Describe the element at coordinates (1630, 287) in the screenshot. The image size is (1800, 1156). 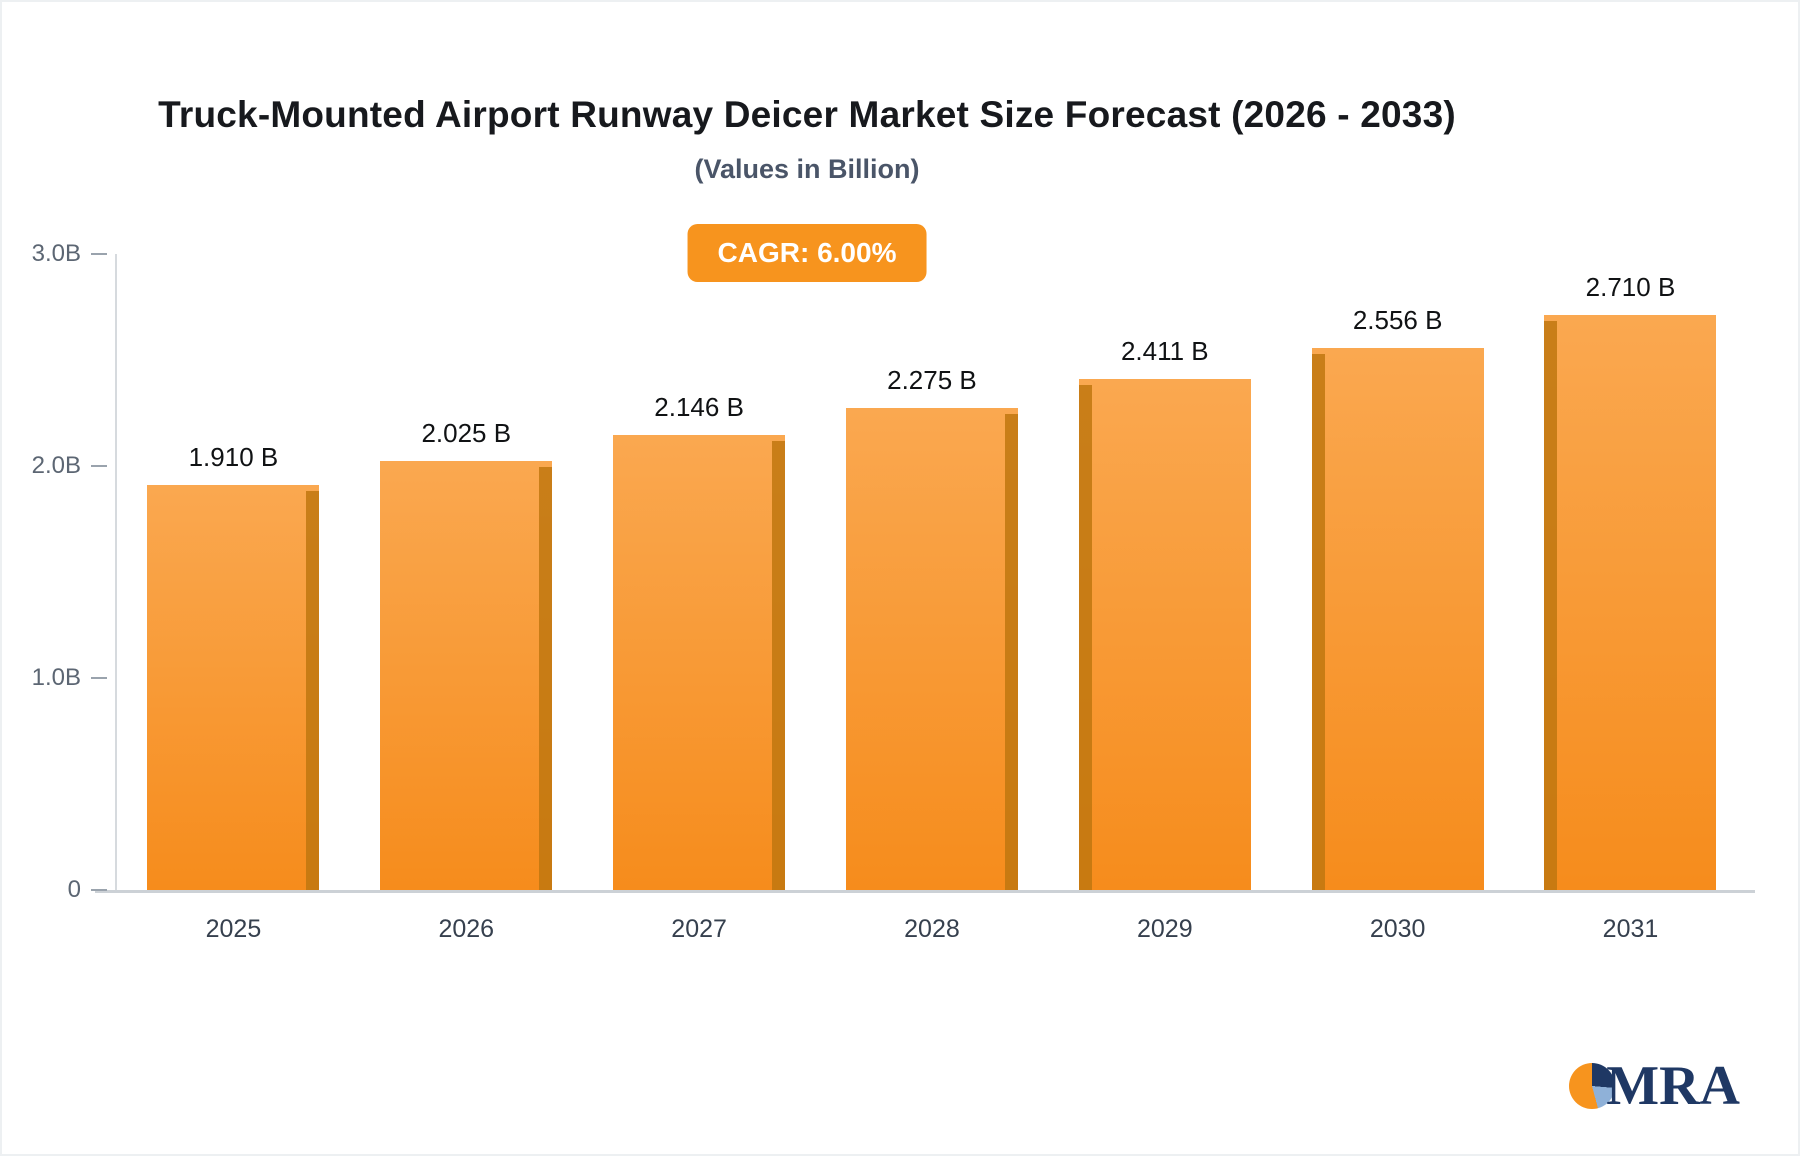
I see `bar-value-label: 2.710 B` at that location.